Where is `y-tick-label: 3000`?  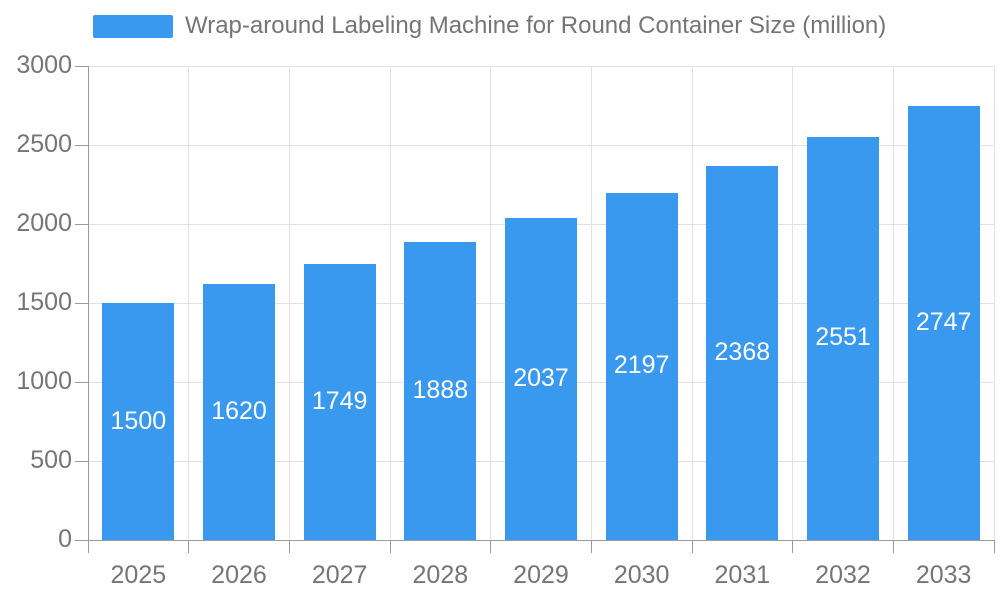
y-tick-label: 3000 is located at coordinates (44, 65).